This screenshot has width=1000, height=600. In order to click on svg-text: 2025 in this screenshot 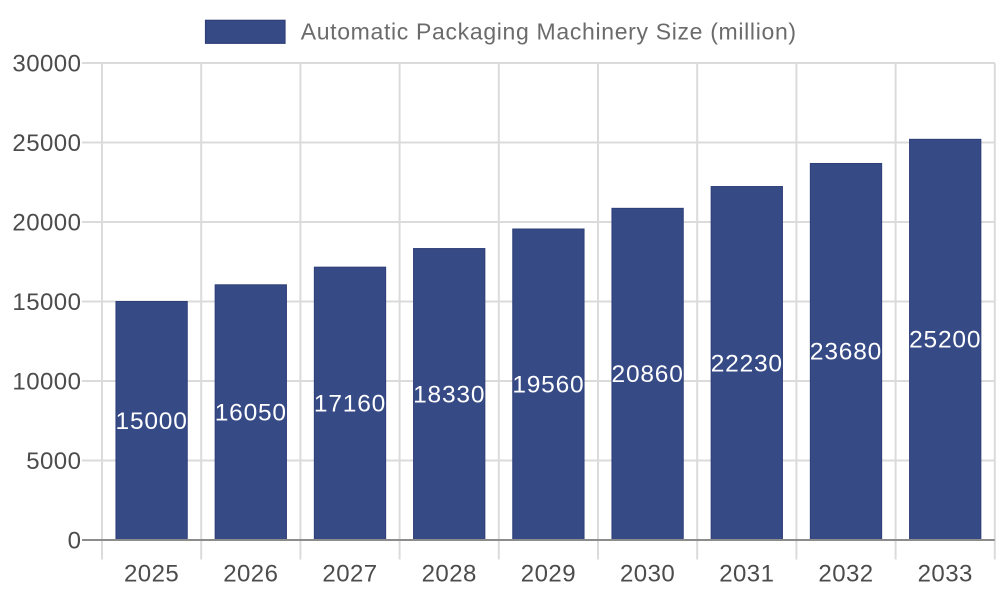, I will do `click(151, 574)`.